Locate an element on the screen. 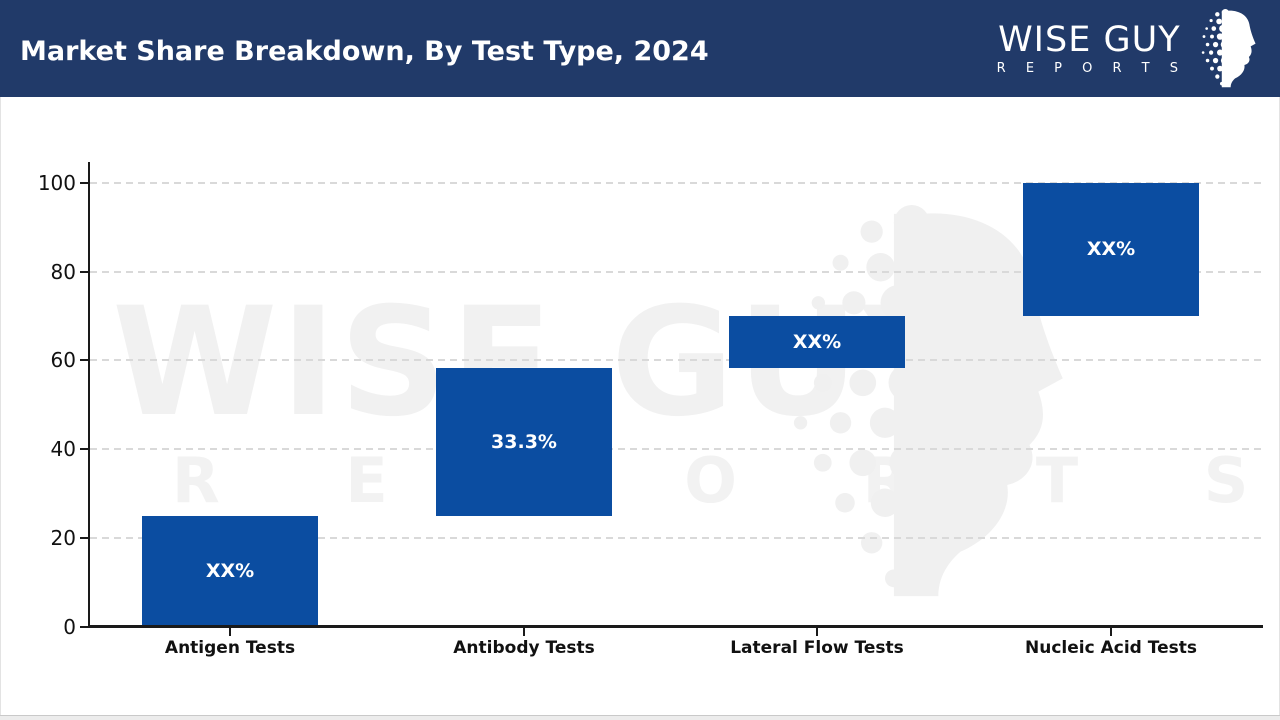 This screenshot has height=720, width=1280. bar-nucleic-acid-tests: XX% is located at coordinates (1111, 249).